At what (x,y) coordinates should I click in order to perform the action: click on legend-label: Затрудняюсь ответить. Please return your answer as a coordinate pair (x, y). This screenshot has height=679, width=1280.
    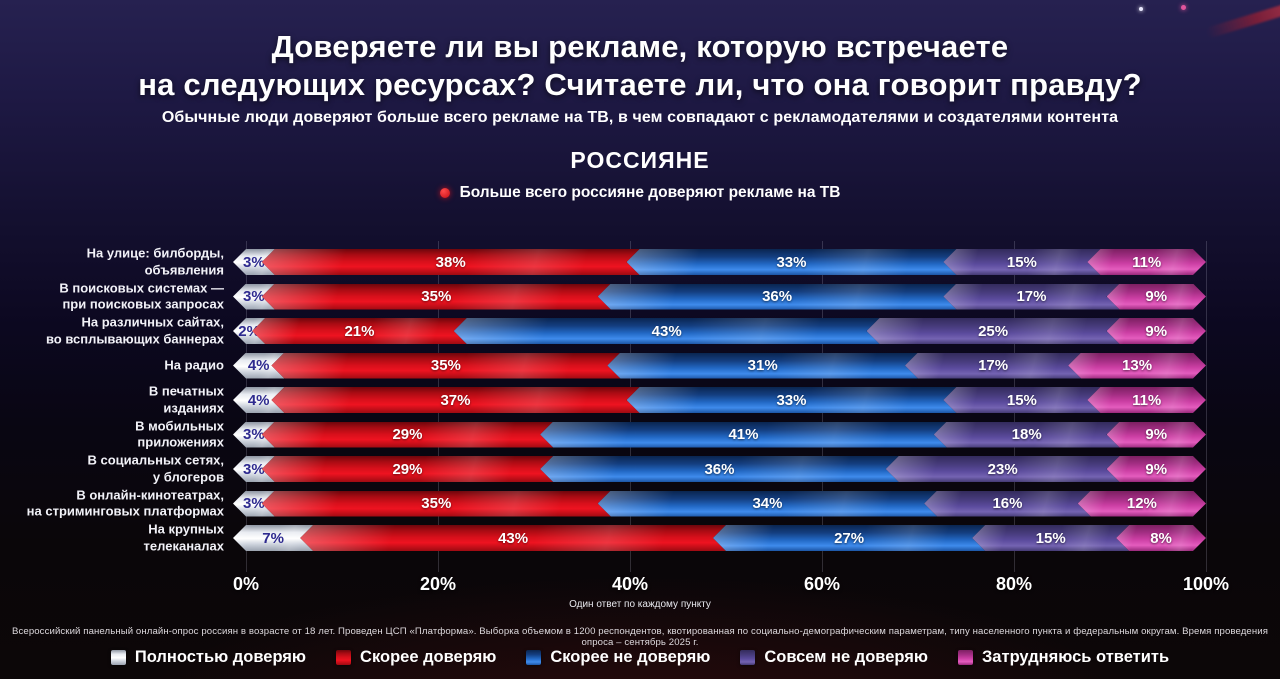
    Looking at the image, I should click on (1075, 657).